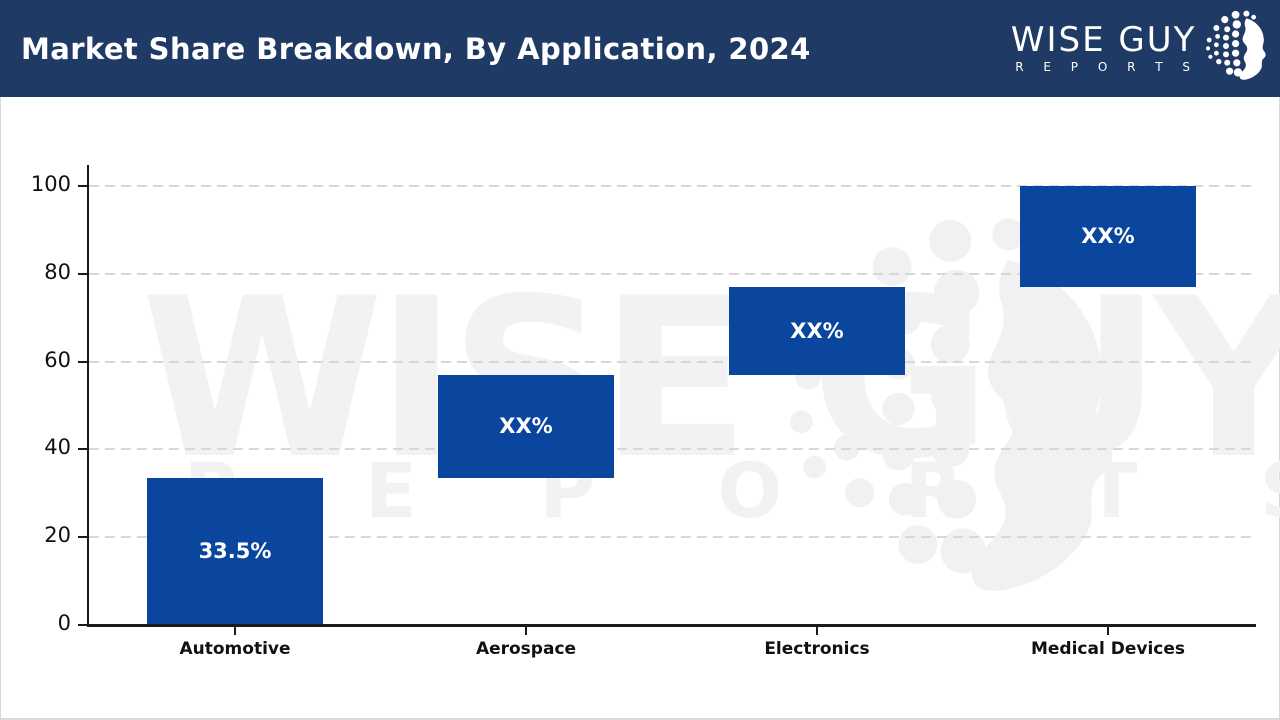 This screenshot has width=1280, height=720. I want to click on wiseguy-logo: WISE GUY R E P O R T S, so click(1138, 49).